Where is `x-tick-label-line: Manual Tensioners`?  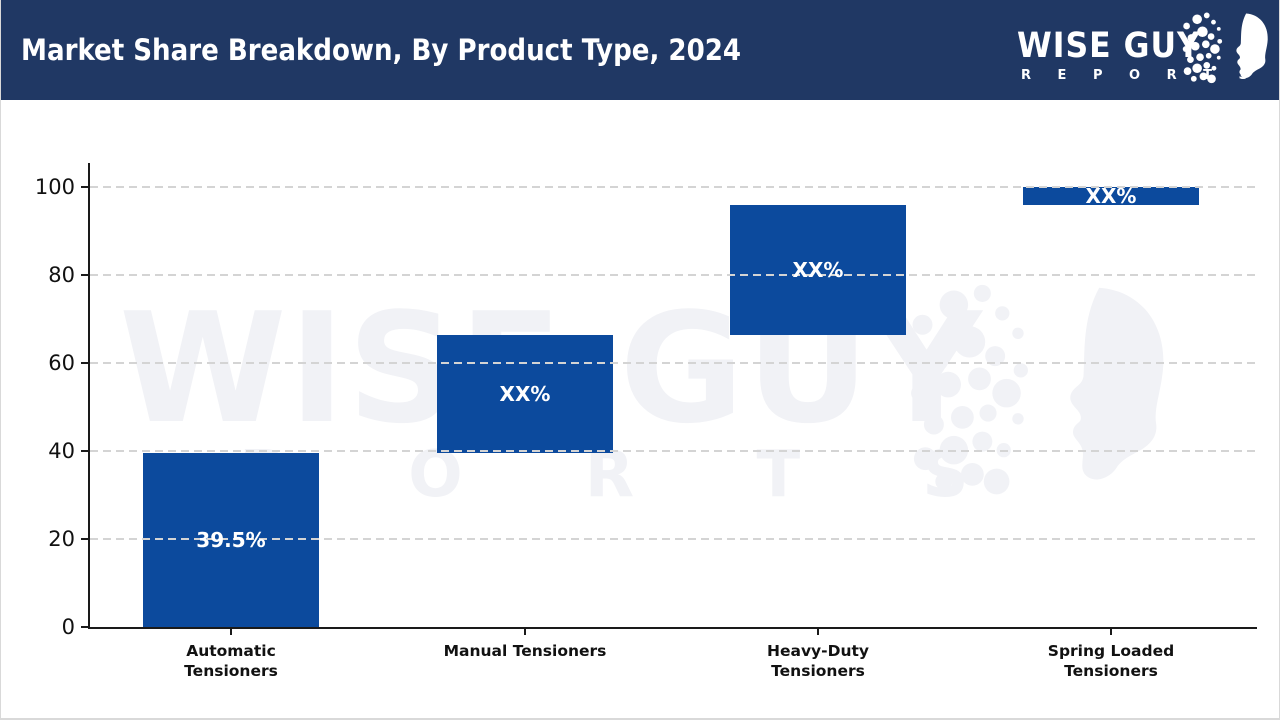 x-tick-label-line: Manual Tensioners is located at coordinates (525, 651).